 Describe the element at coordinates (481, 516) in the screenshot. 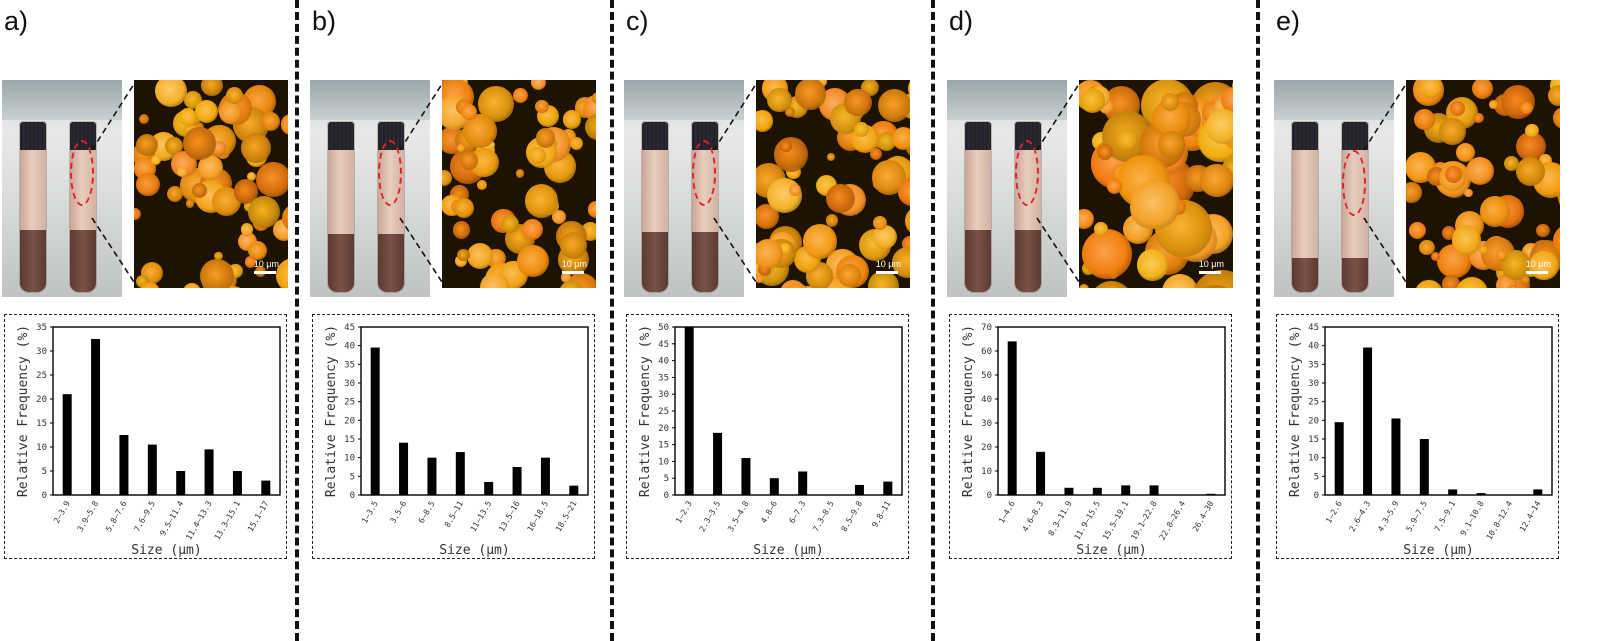

I see `x-tick-label: 11–13.5` at that location.